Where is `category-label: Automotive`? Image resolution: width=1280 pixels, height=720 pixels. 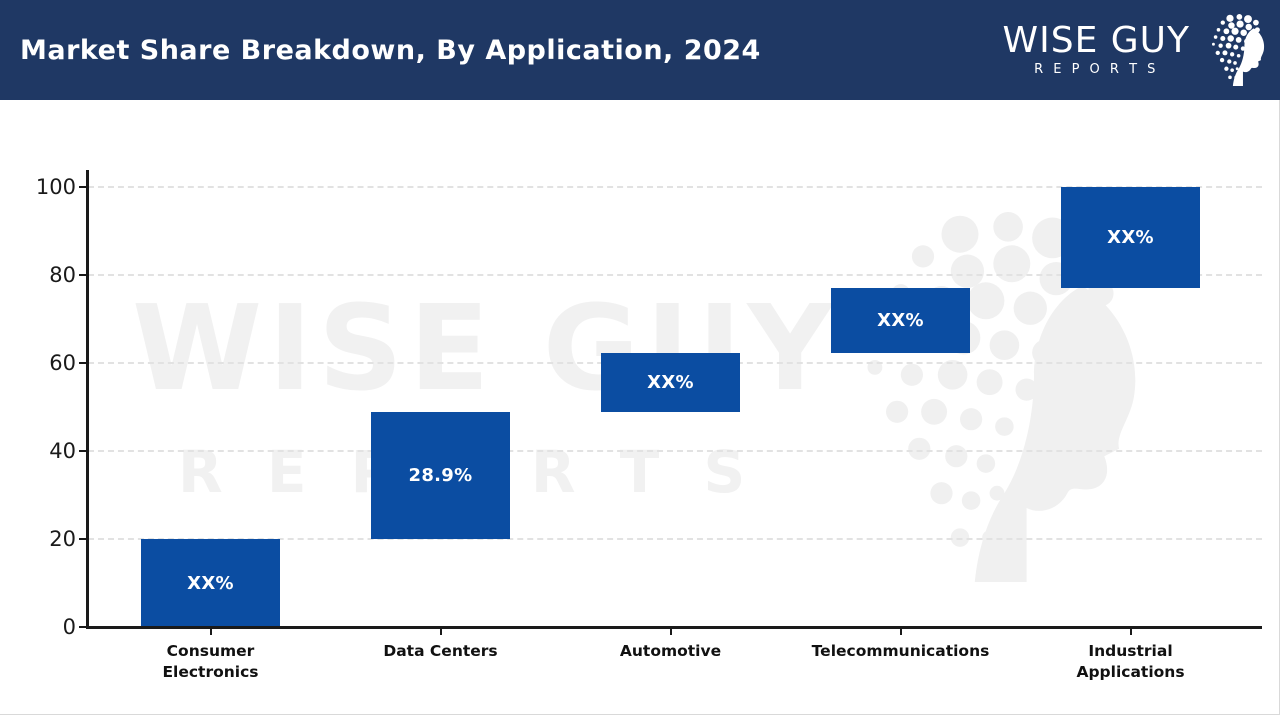 category-label: Automotive is located at coordinates (670, 651).